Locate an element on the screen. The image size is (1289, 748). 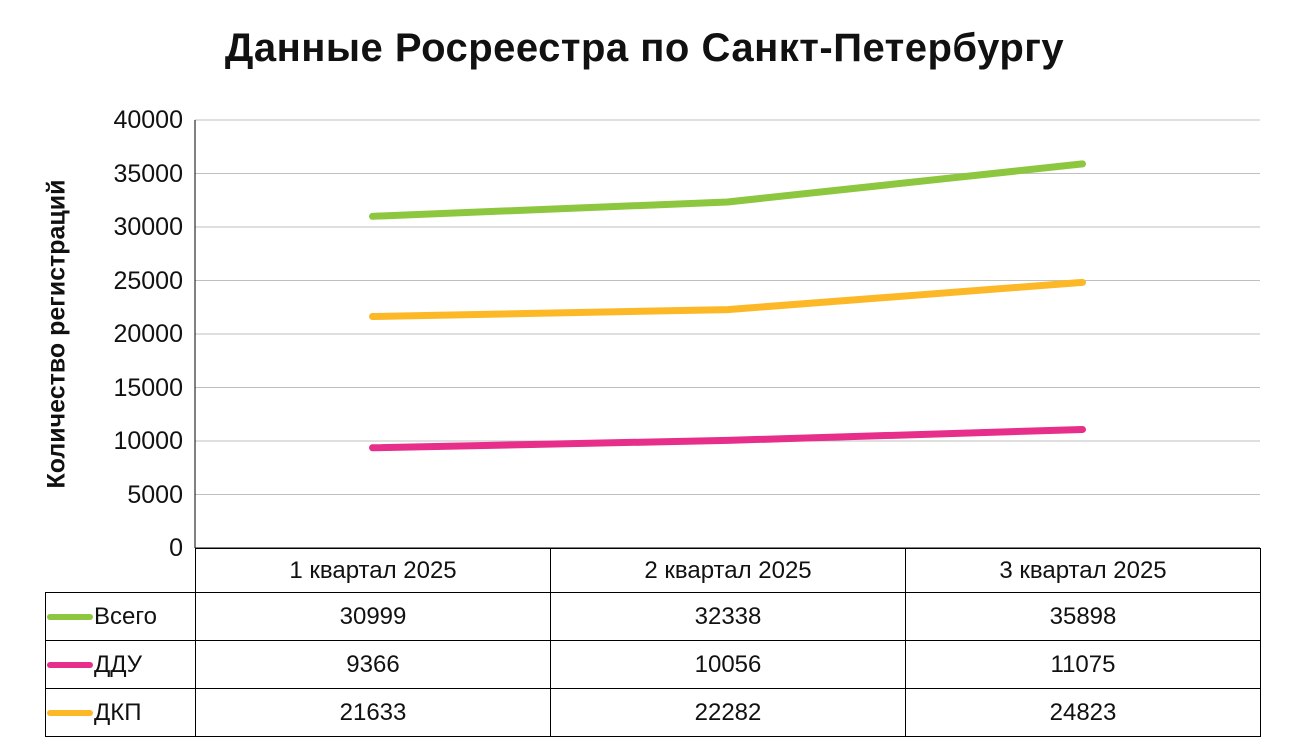
value-cell: 30999 is located at coordinates (373, 616).